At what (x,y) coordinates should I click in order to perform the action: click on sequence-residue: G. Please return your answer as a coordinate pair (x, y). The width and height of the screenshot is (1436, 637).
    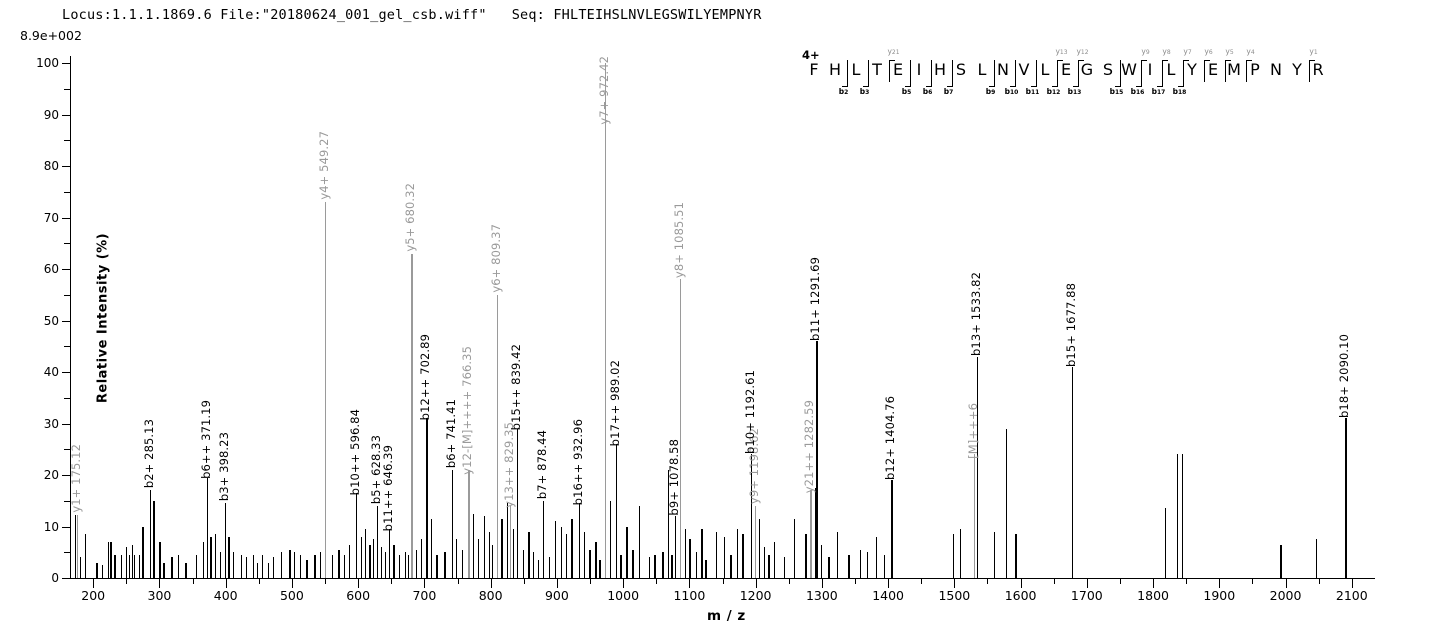
    Looking at the image, I should click on (1087, 69).